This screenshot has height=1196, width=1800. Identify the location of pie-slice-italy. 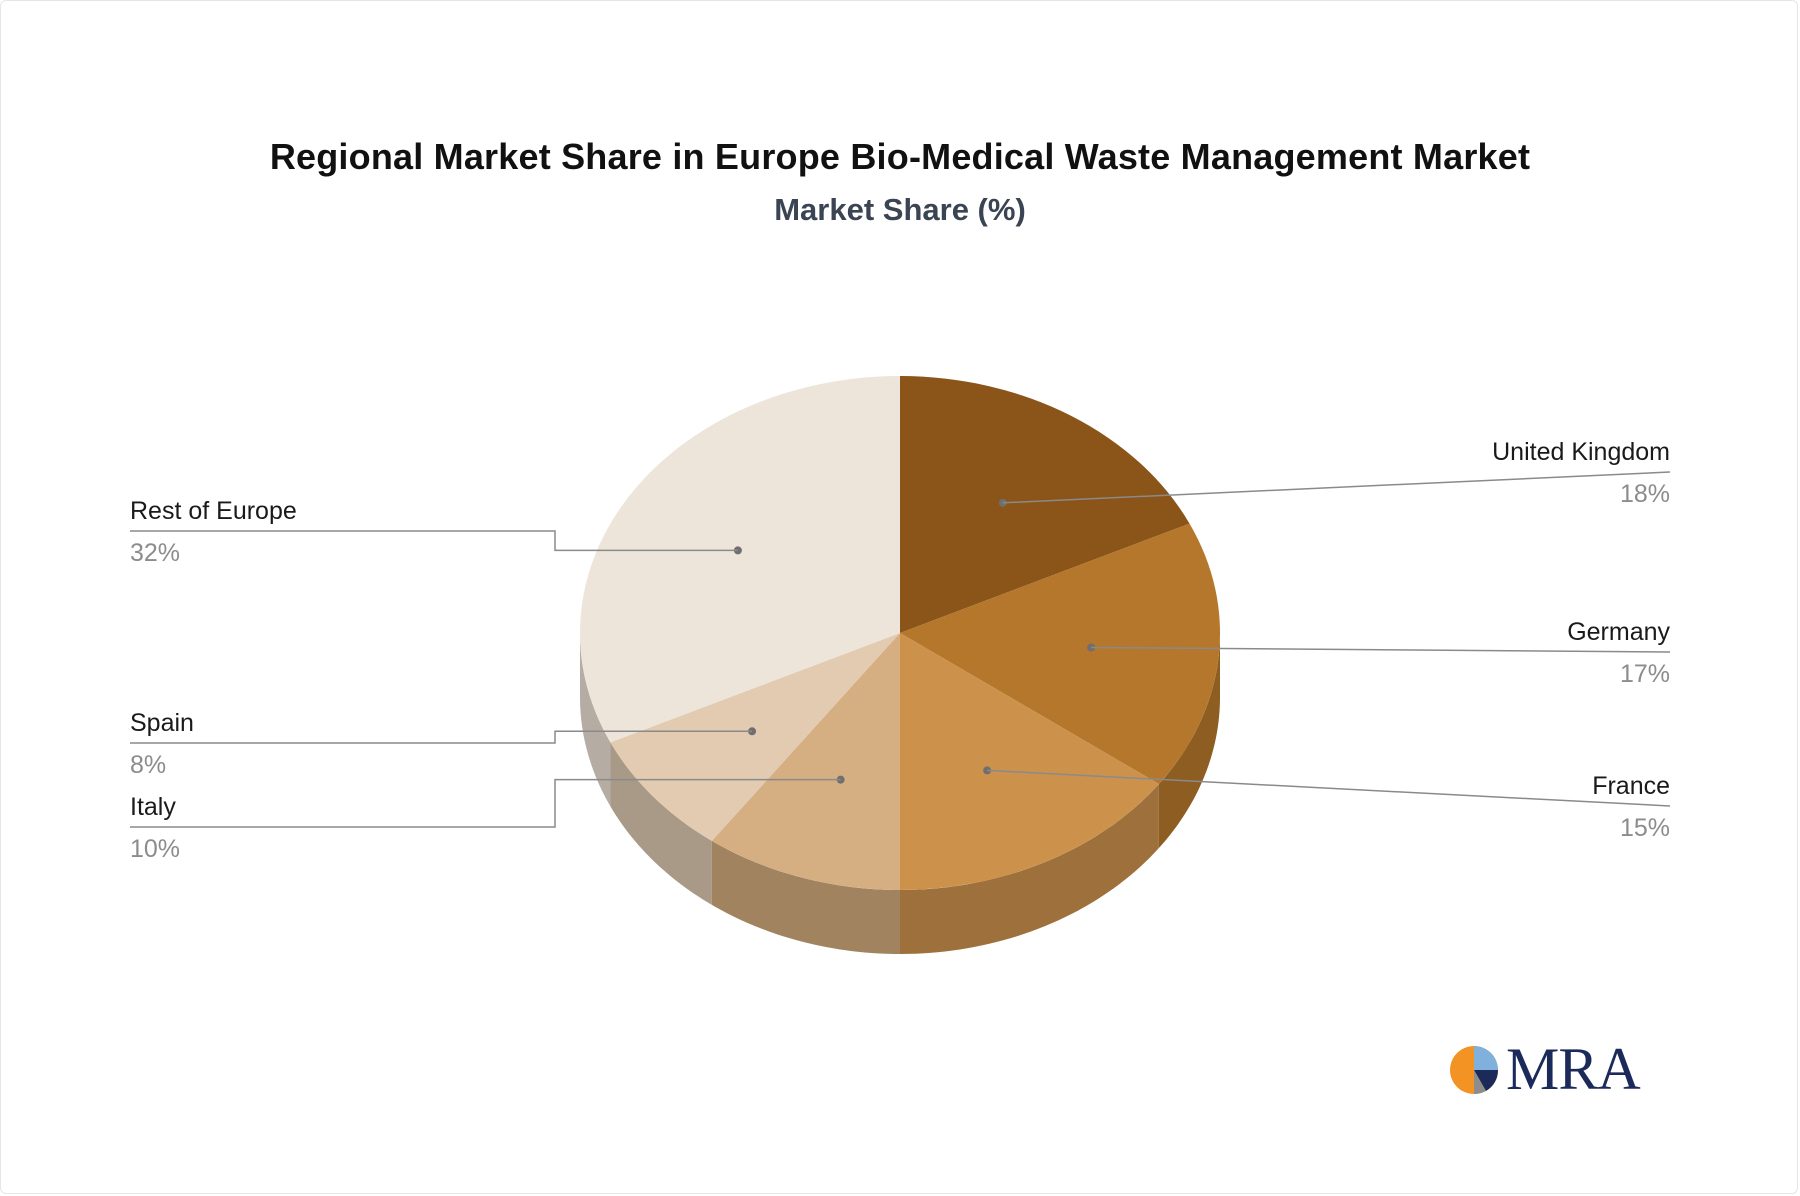
(805, 761).